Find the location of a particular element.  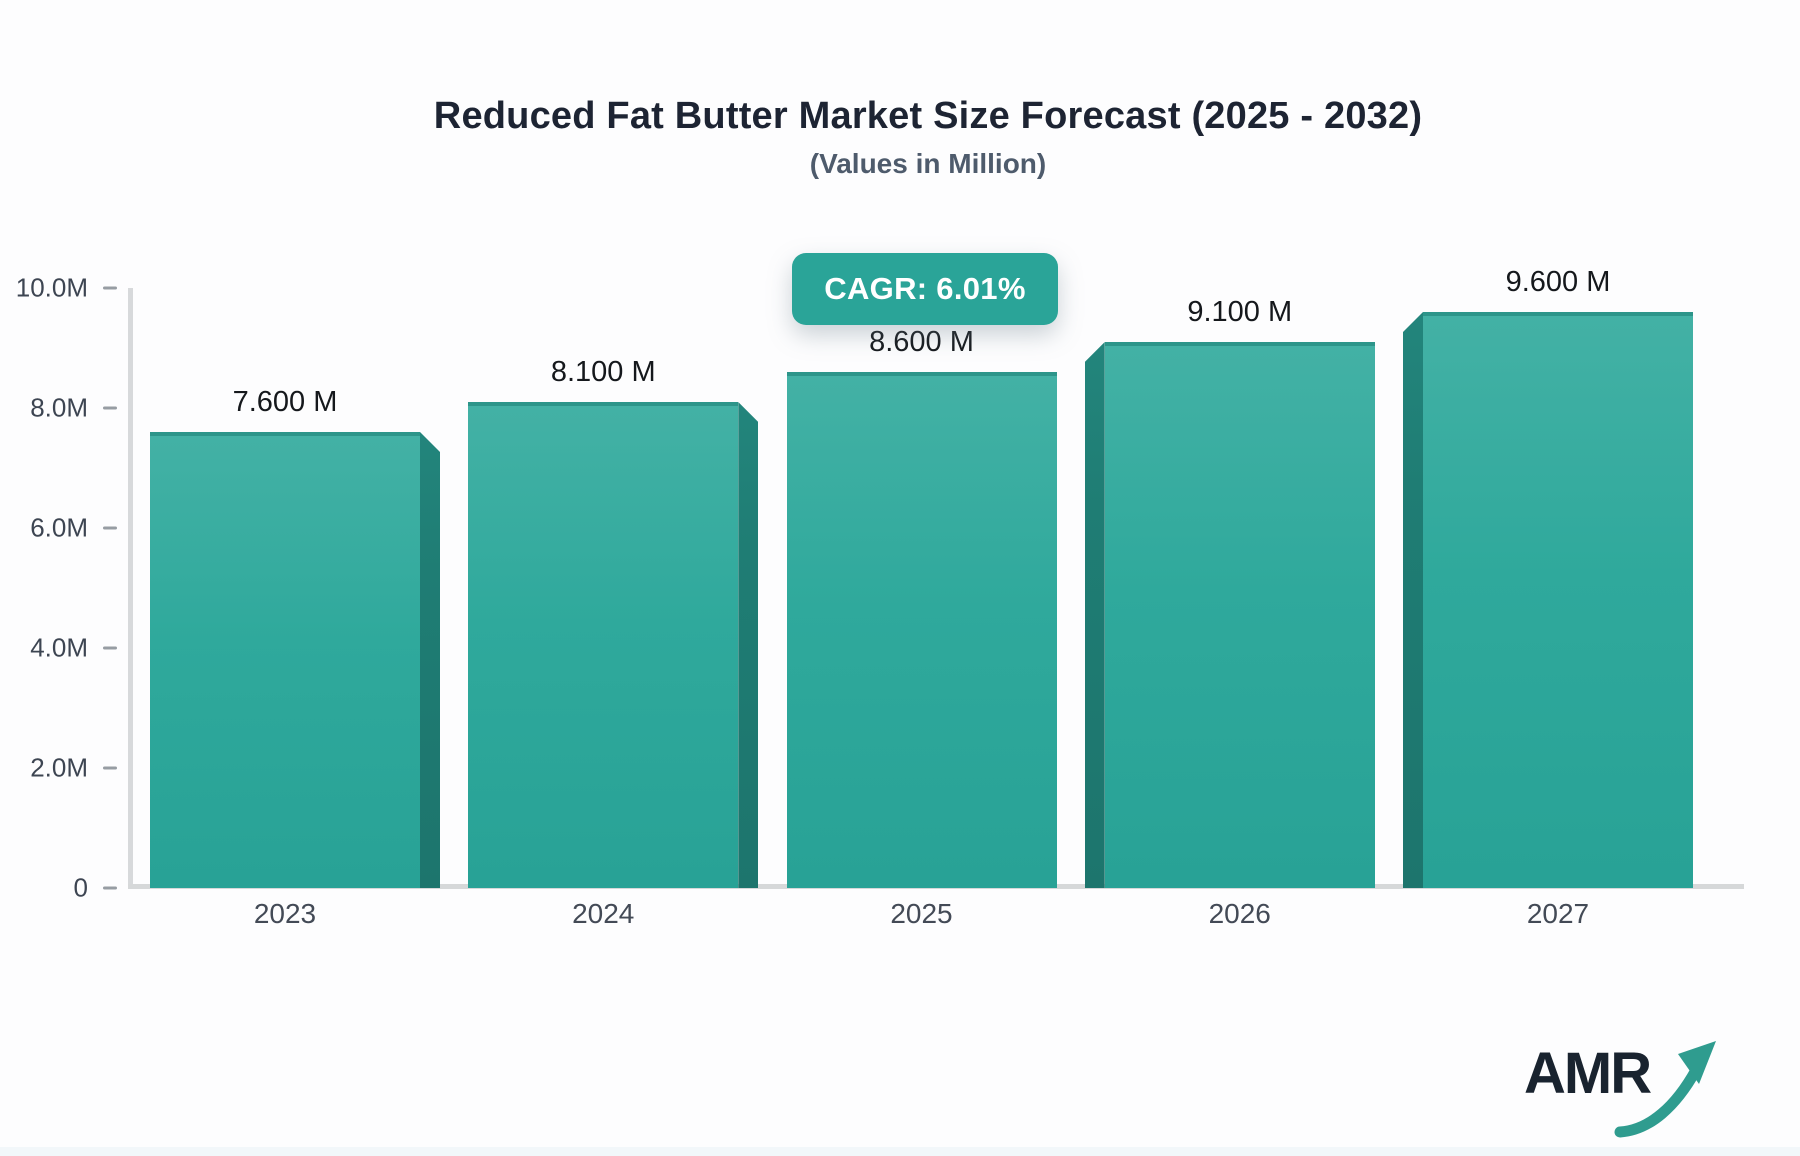

y-axis-label: 6.0M is located at coordinates (59, 527).